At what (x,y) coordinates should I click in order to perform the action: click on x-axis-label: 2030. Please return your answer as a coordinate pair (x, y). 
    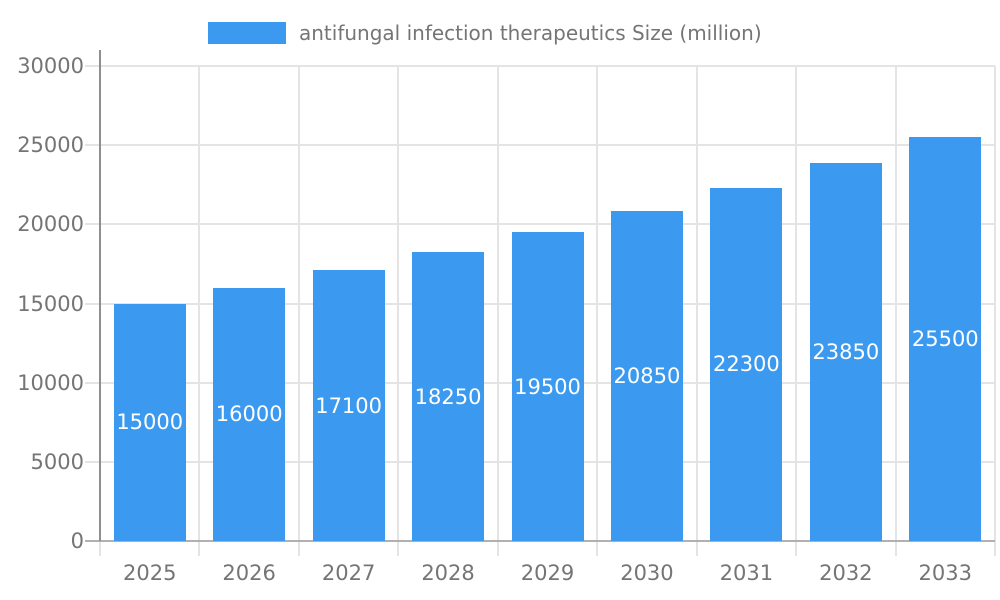
    Looking at the image, I should click on (647, 573).